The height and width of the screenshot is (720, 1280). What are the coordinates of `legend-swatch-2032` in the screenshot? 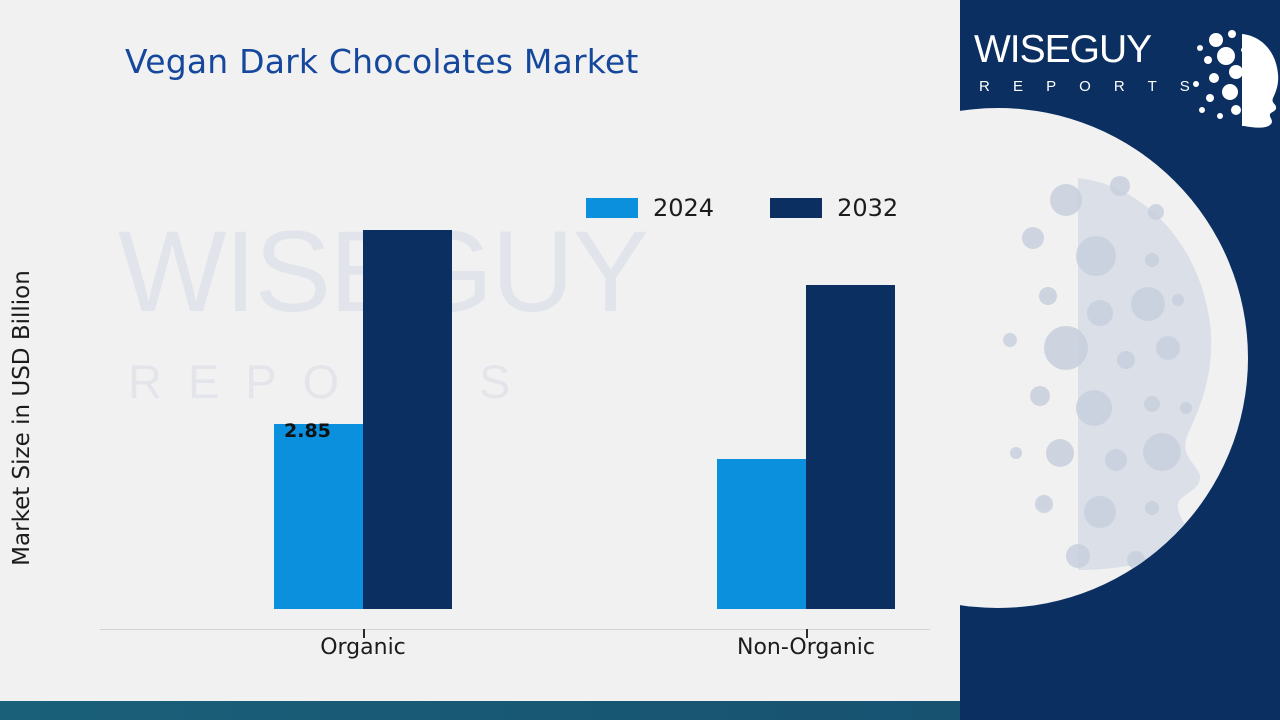 It's located at (796, 208).